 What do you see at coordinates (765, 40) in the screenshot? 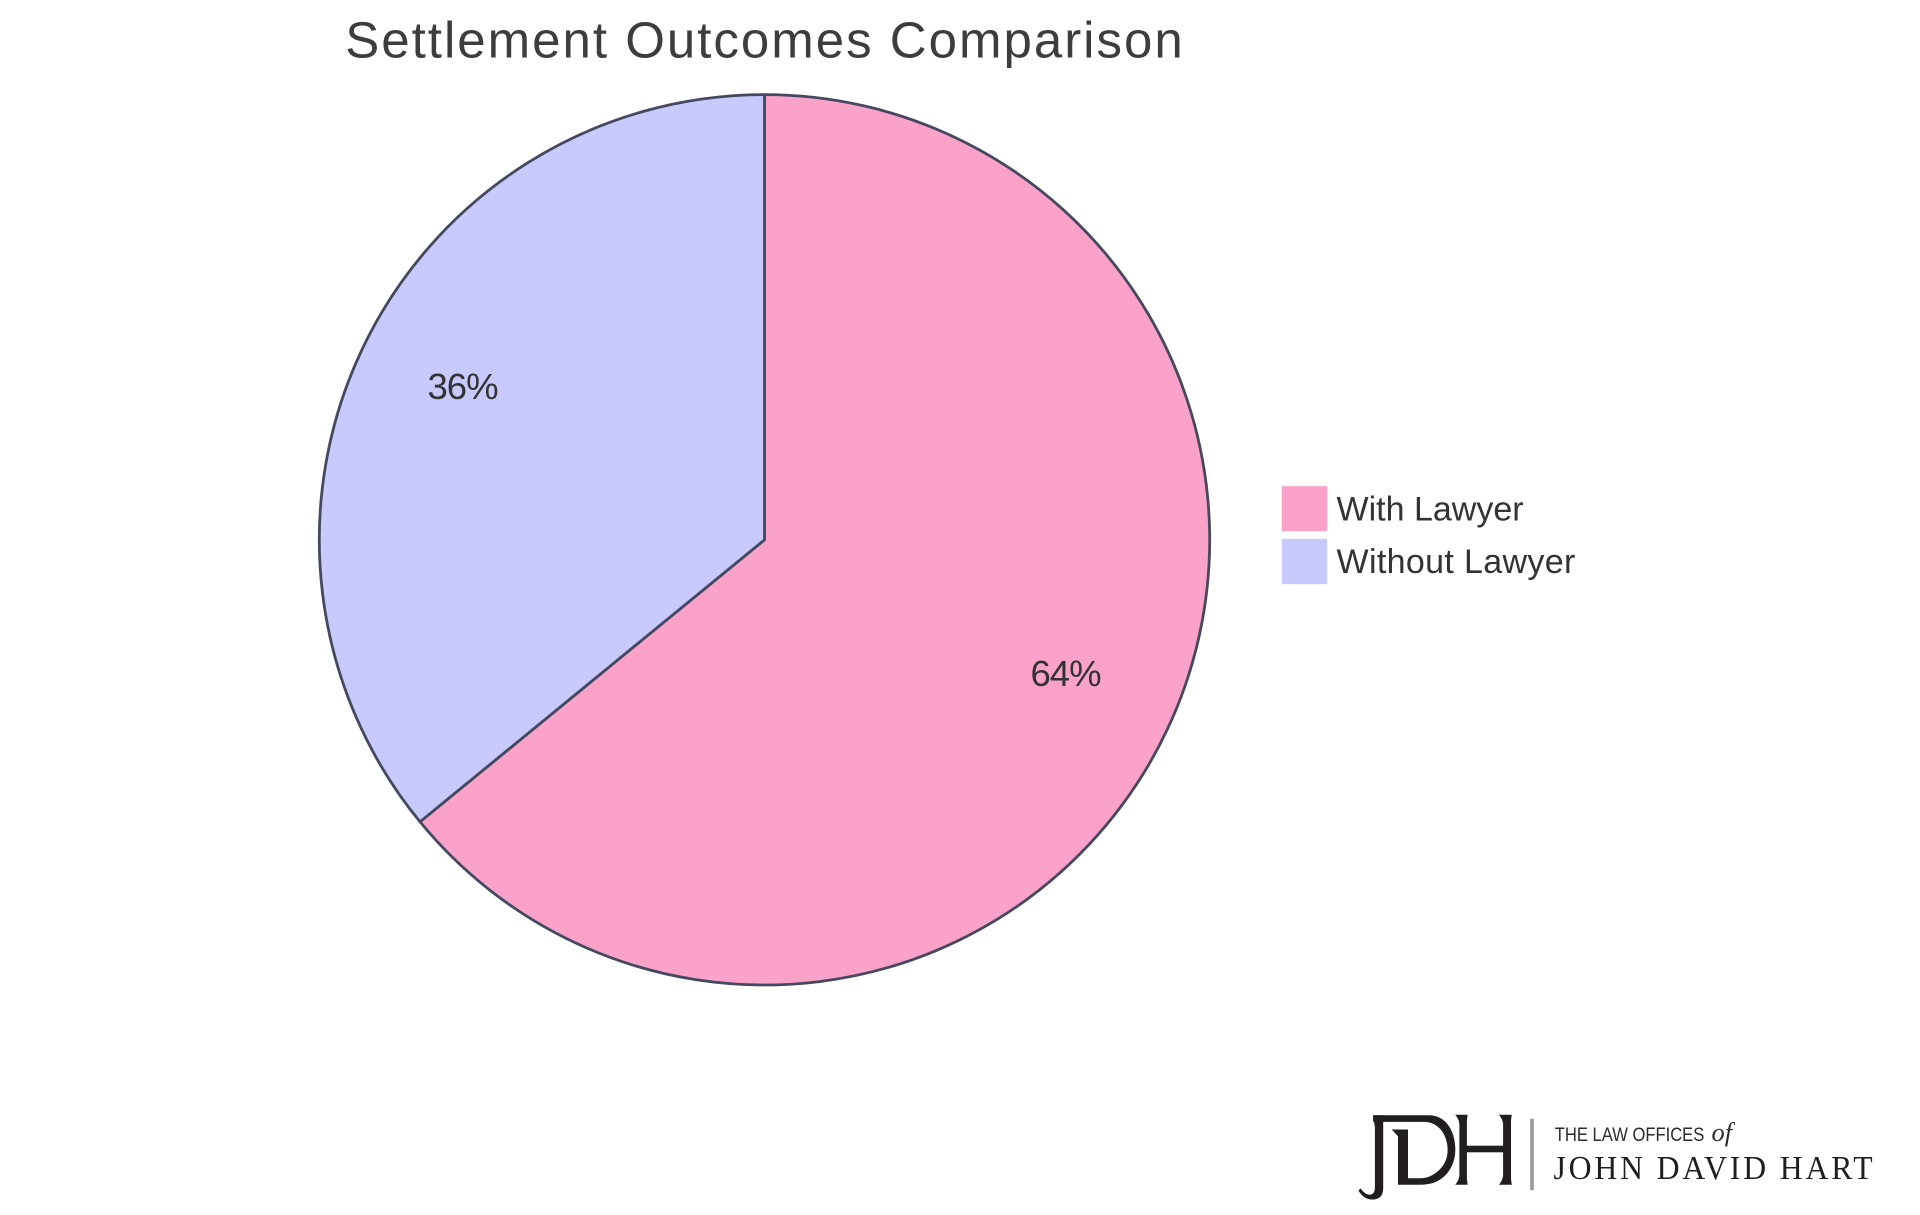
I see `svg-text: Settlement Outcomes Comparison` at bounding box center [765, 40].